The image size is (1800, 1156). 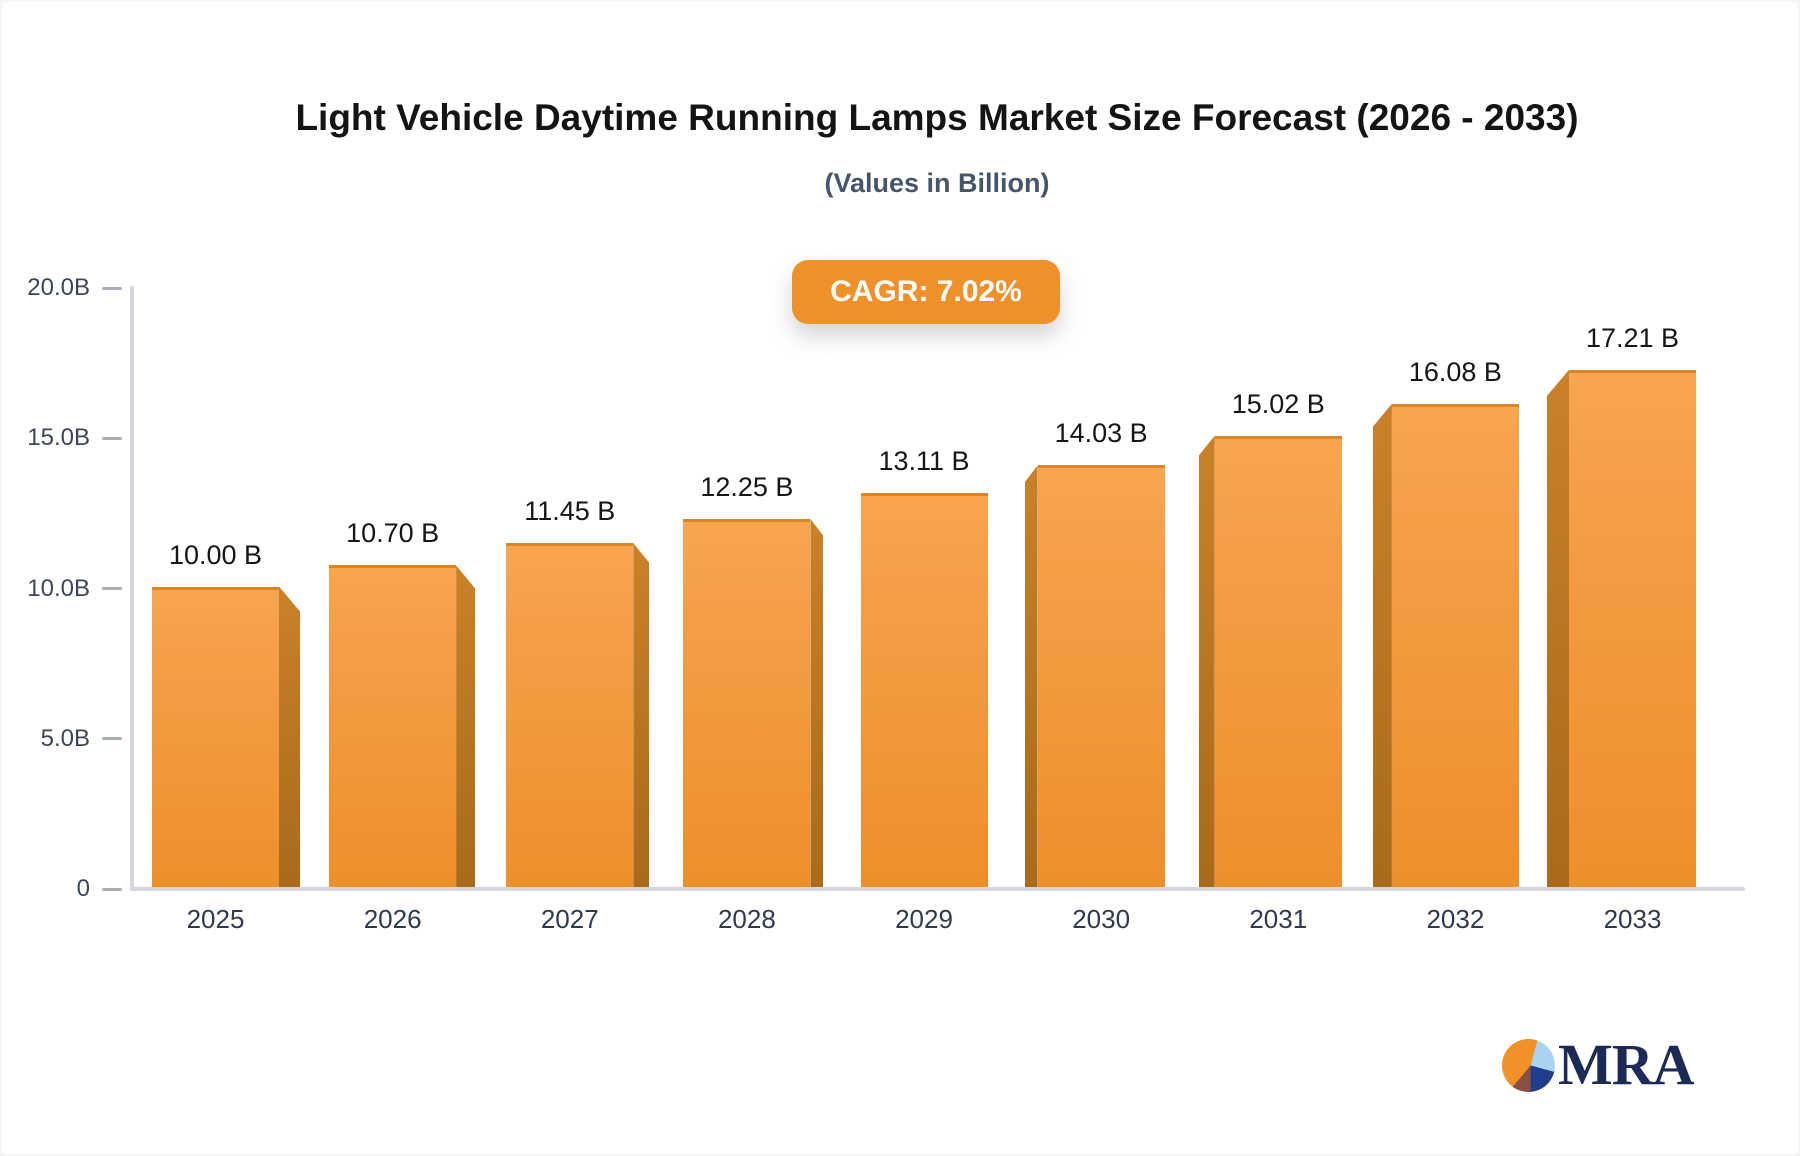 What do you see at coordinates (1278, 661) in the screenshot?
I see `bar-2031` at bounding box center [1278, 661].